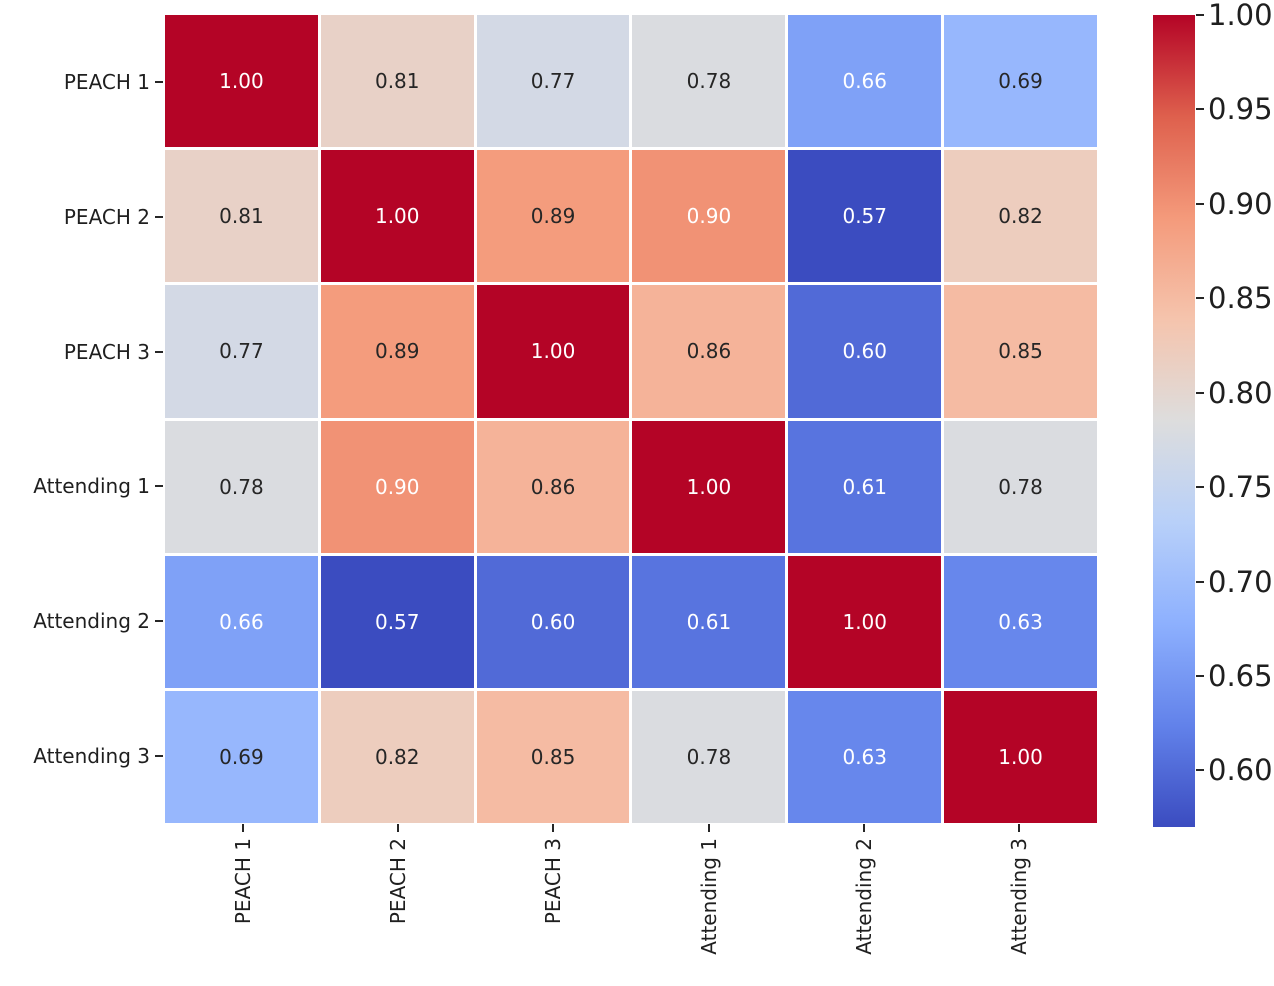  Describe the element at coordinates (1240, 770) in the screenshot. I see `colorbar-tick-label: 0.60` at that location.